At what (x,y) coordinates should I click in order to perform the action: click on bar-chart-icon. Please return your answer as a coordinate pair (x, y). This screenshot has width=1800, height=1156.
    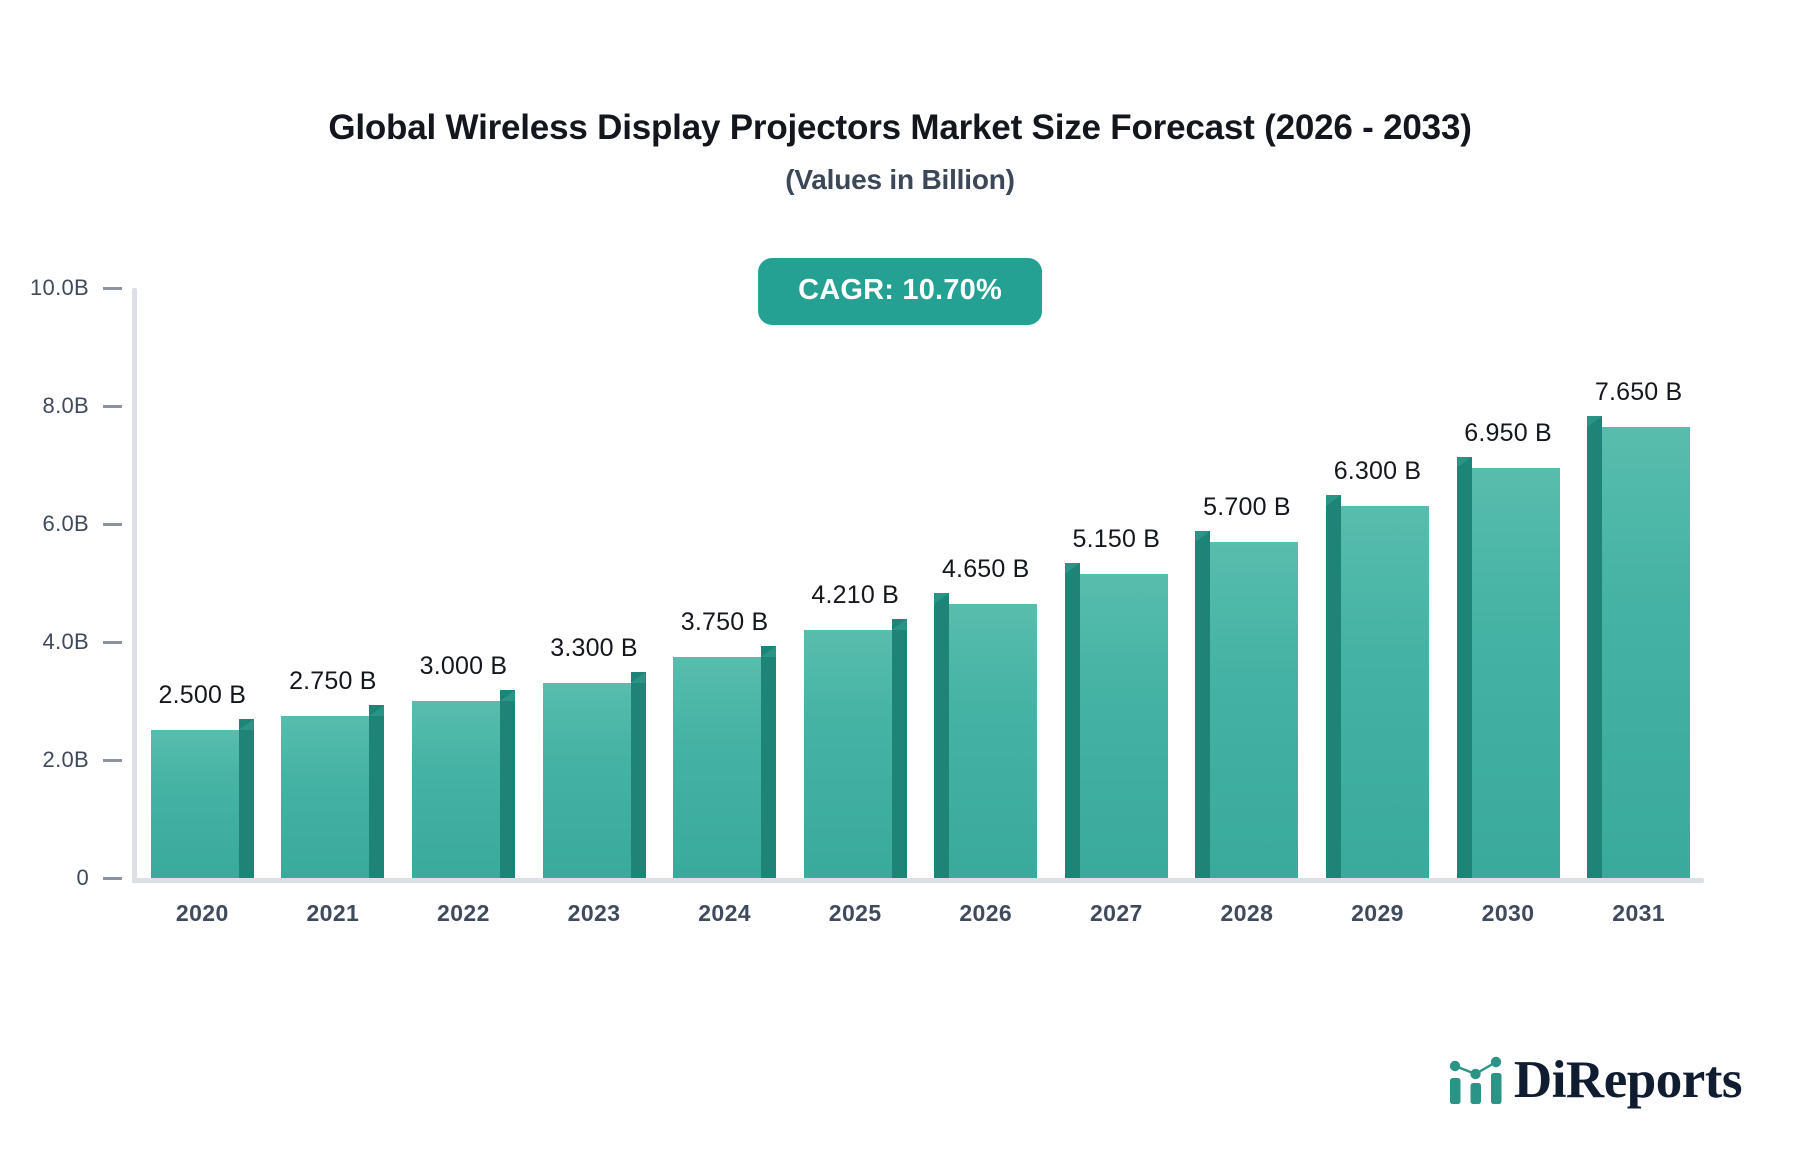
    Looking at the image, I should click on (1475, 1080).